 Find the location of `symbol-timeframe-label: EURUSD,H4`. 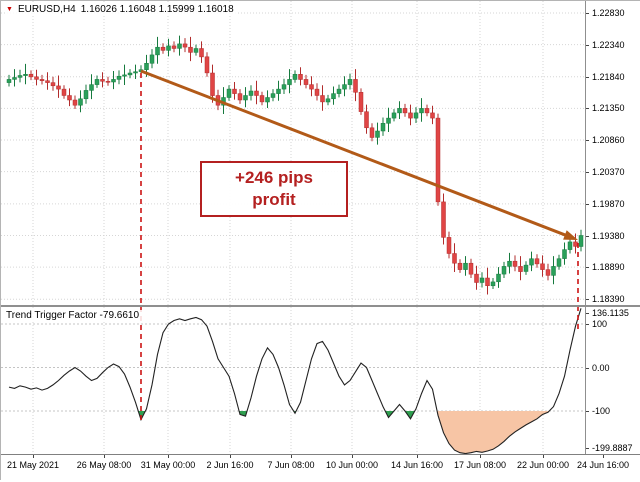

symbol-timeframe-label: EURUSD,H4 is located at coordinates (46, 9).